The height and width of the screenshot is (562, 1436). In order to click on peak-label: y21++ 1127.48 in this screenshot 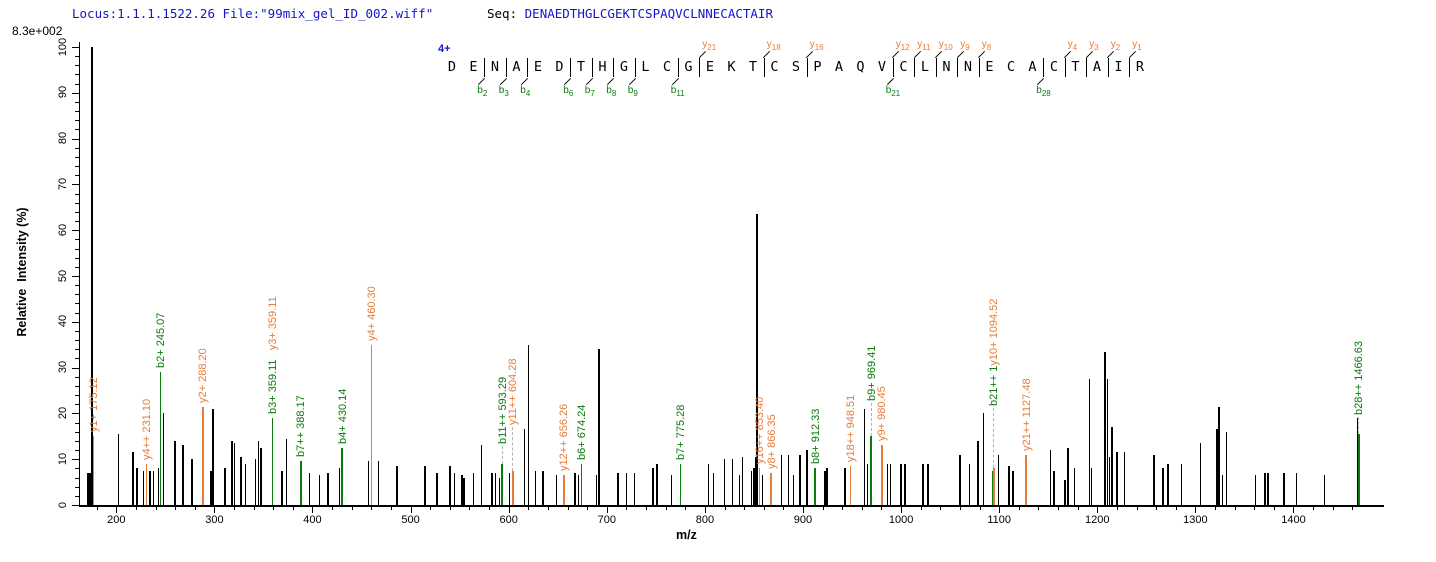, I will do `click(1027, 414)`.